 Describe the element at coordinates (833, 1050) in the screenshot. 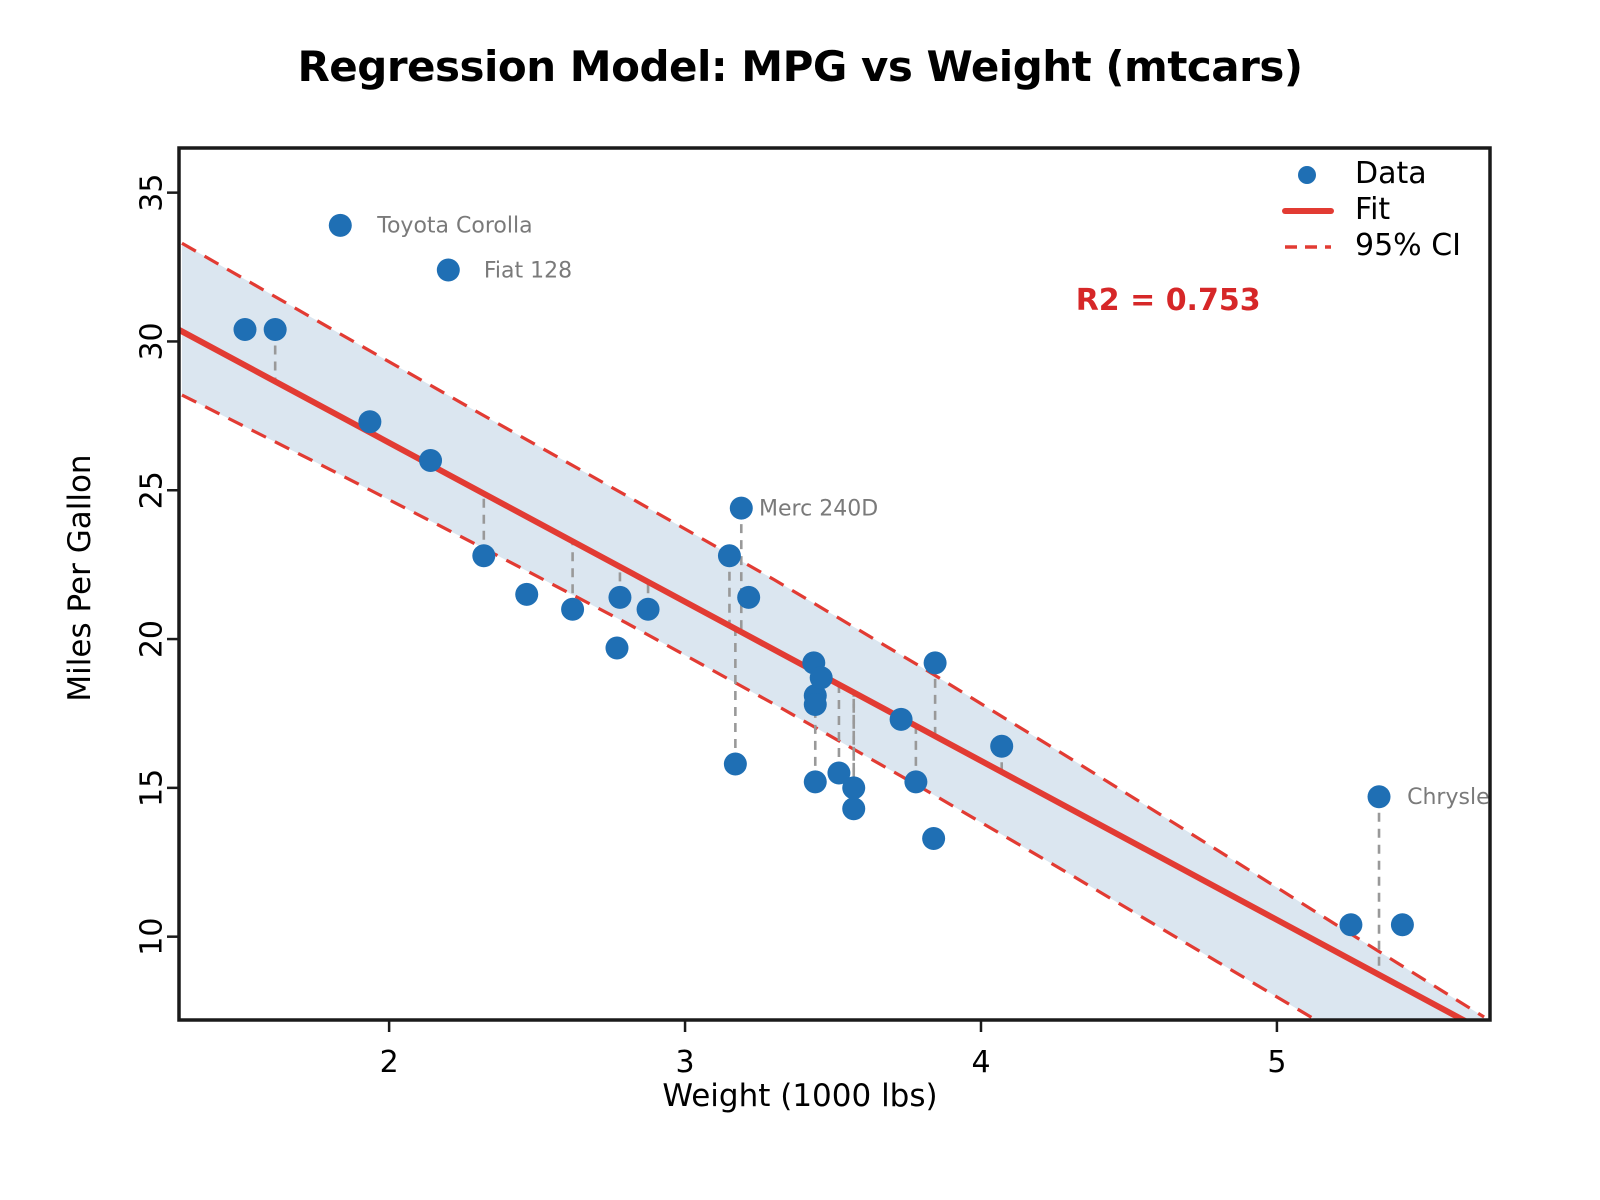

I see `x-axis-ticks: 2 3 4 5` at that location.